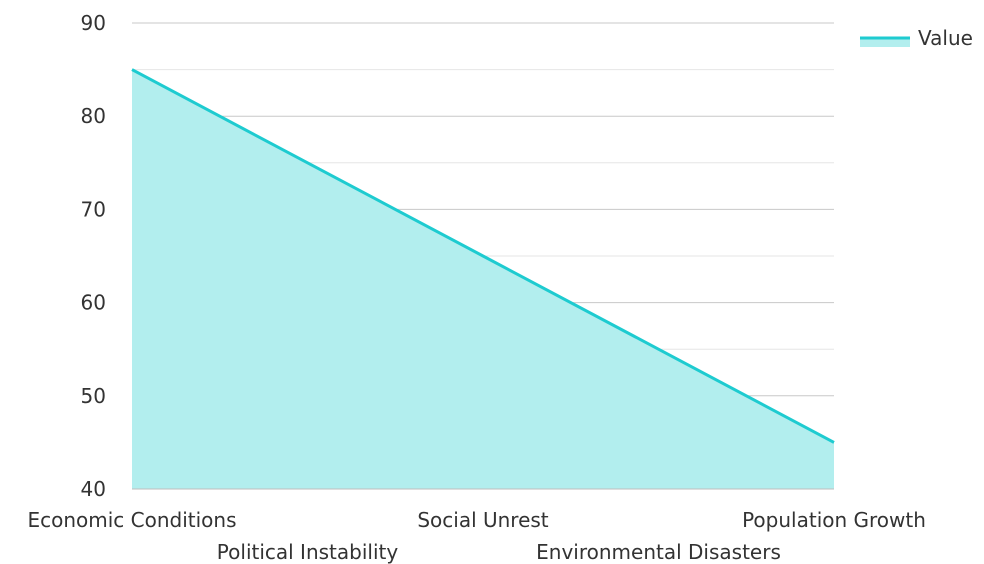 This screenshot has height=564, width=984. I want to click on y-tick-label: 90, so click(93, 23).